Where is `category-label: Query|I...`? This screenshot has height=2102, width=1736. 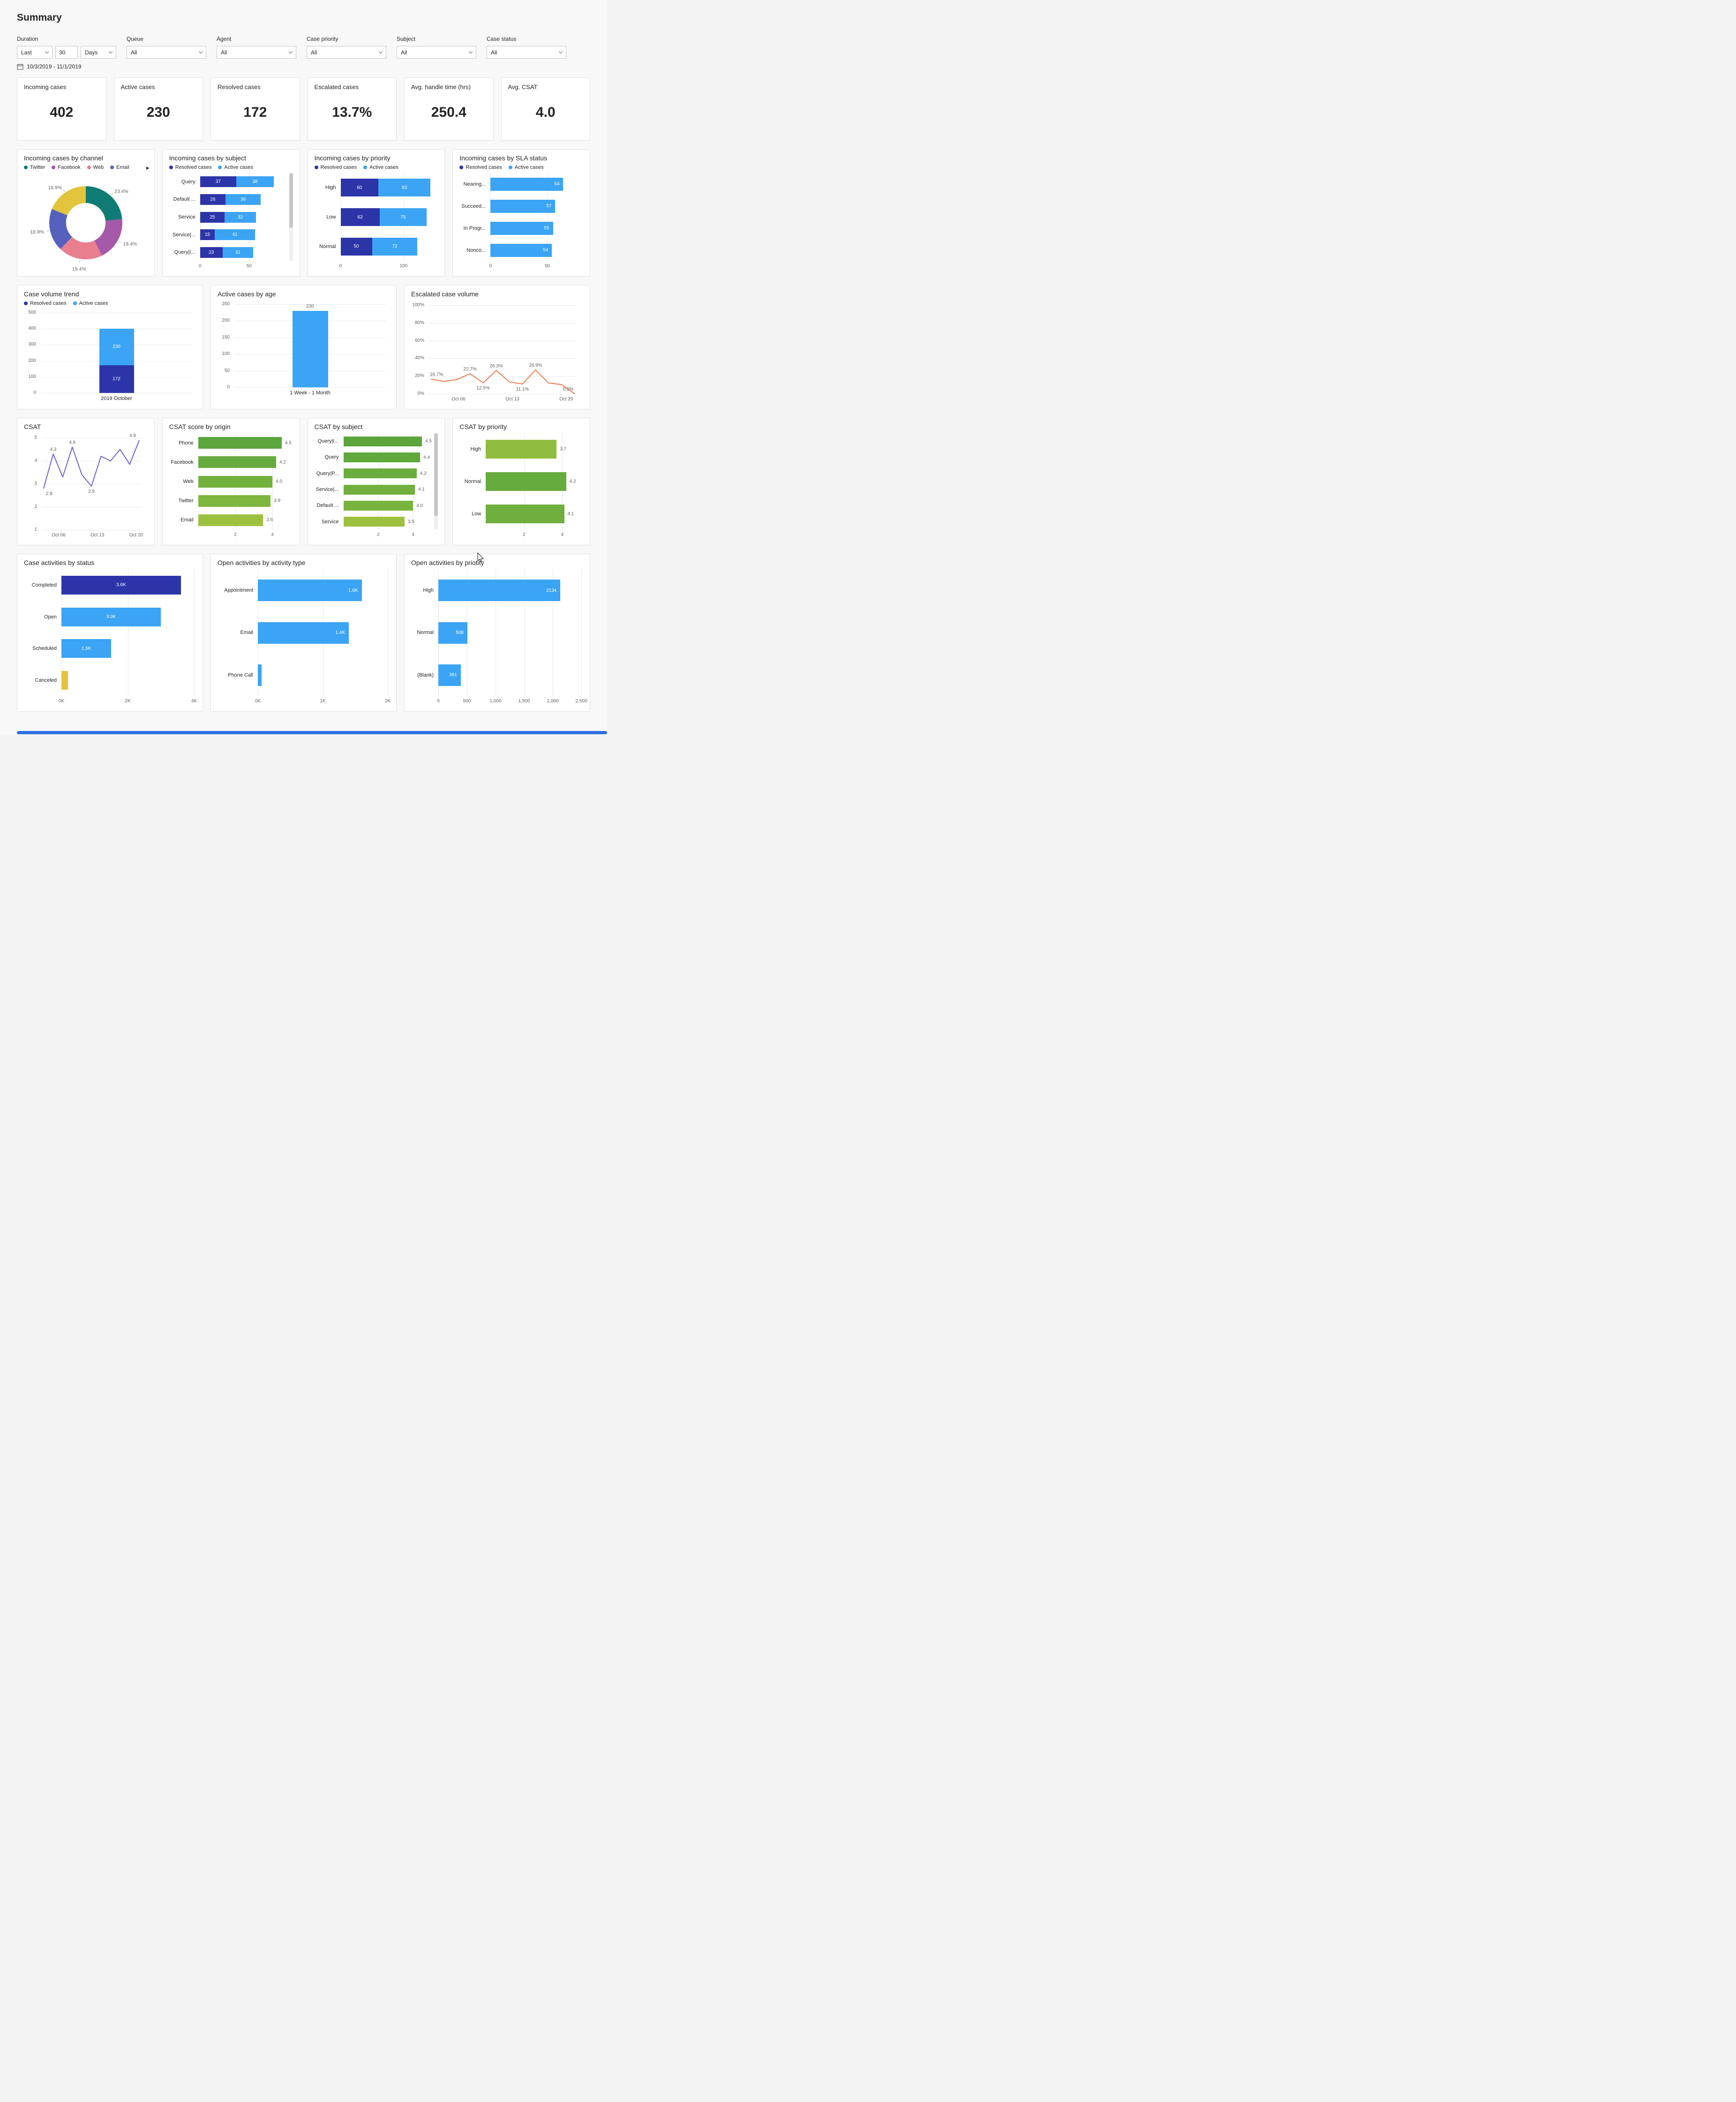 category-label: Query|I... is located at coordinates (185, 253).